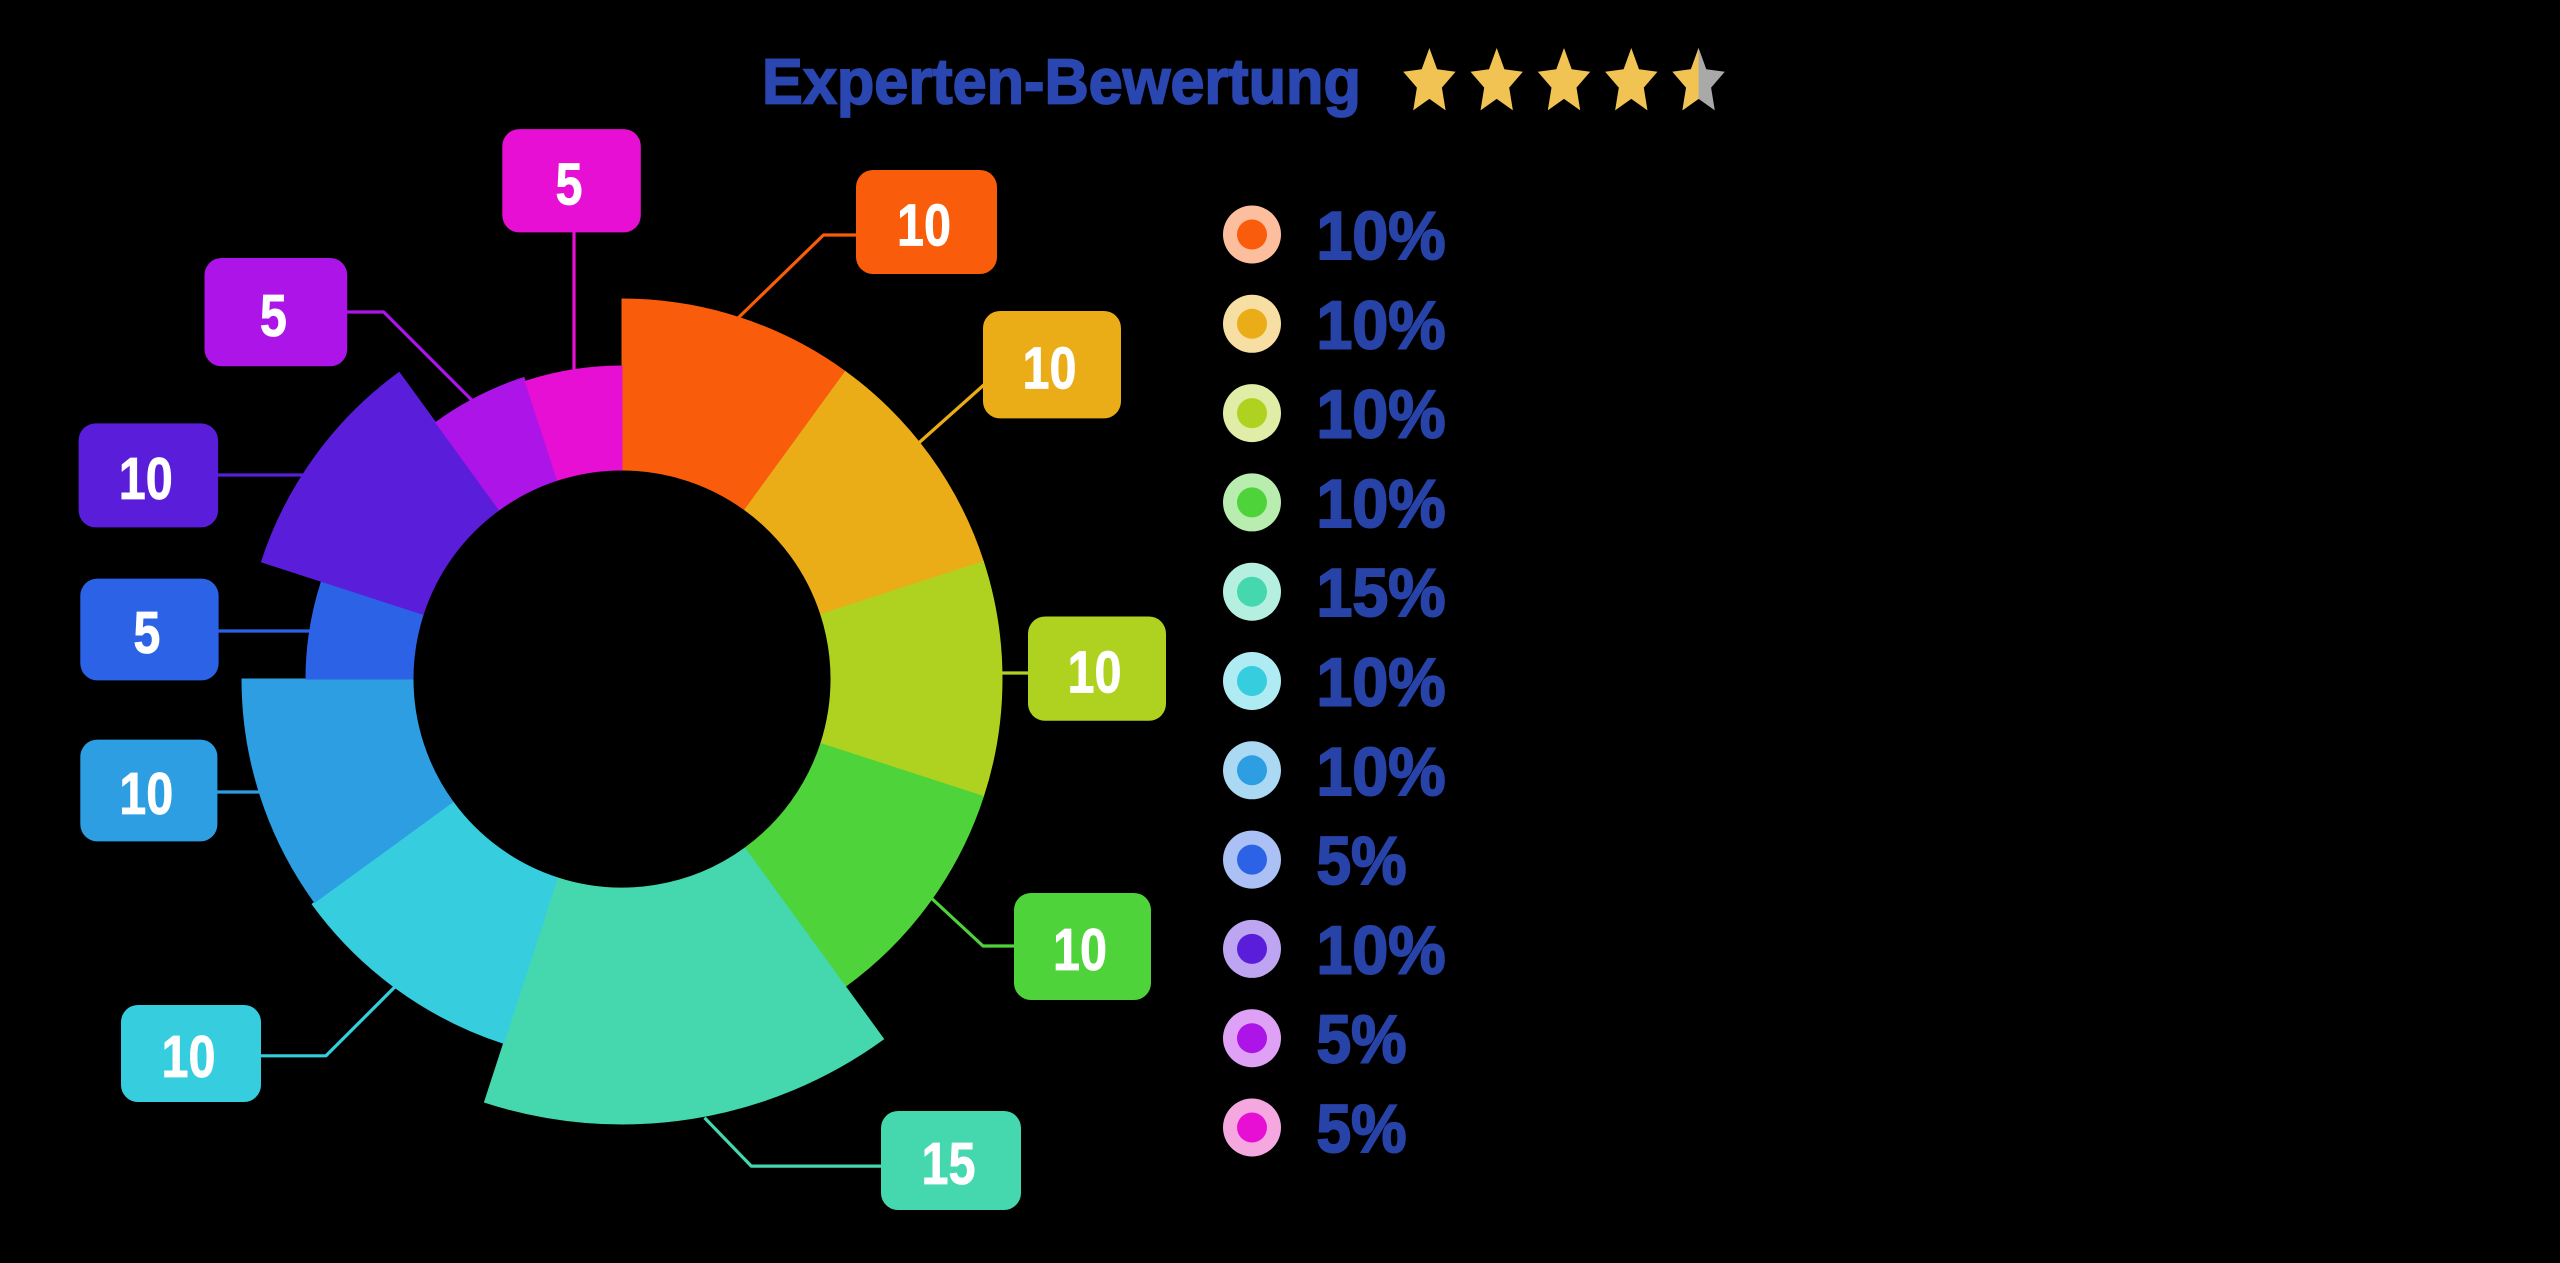 The width and height of the screenshot is (2560, 1263). What do you see at coordinates (1381, 594) in the screenshot?
I see `svg-text: 15%` at bounding box center [1381, 594].